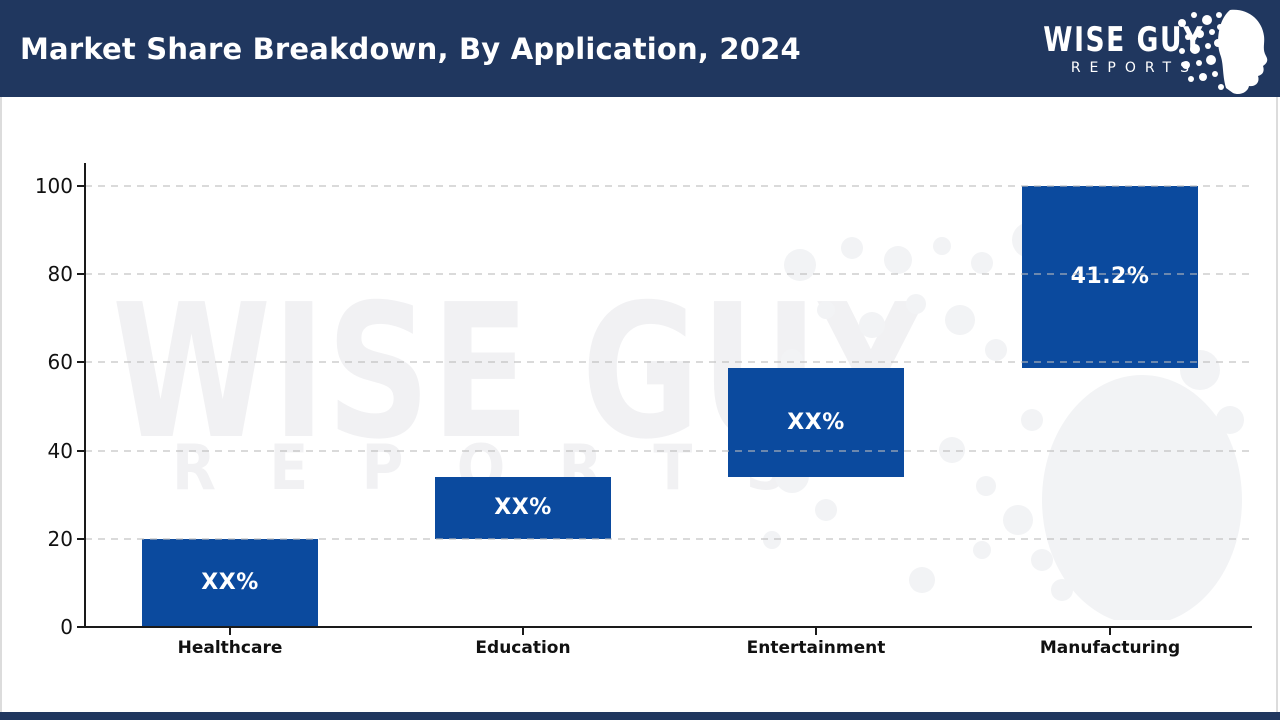 The image size is (1280, 720). What do you see at coordinates (85, 395) in the screenshot?
I see `y-axis-line` at bounding box center [85, 395].